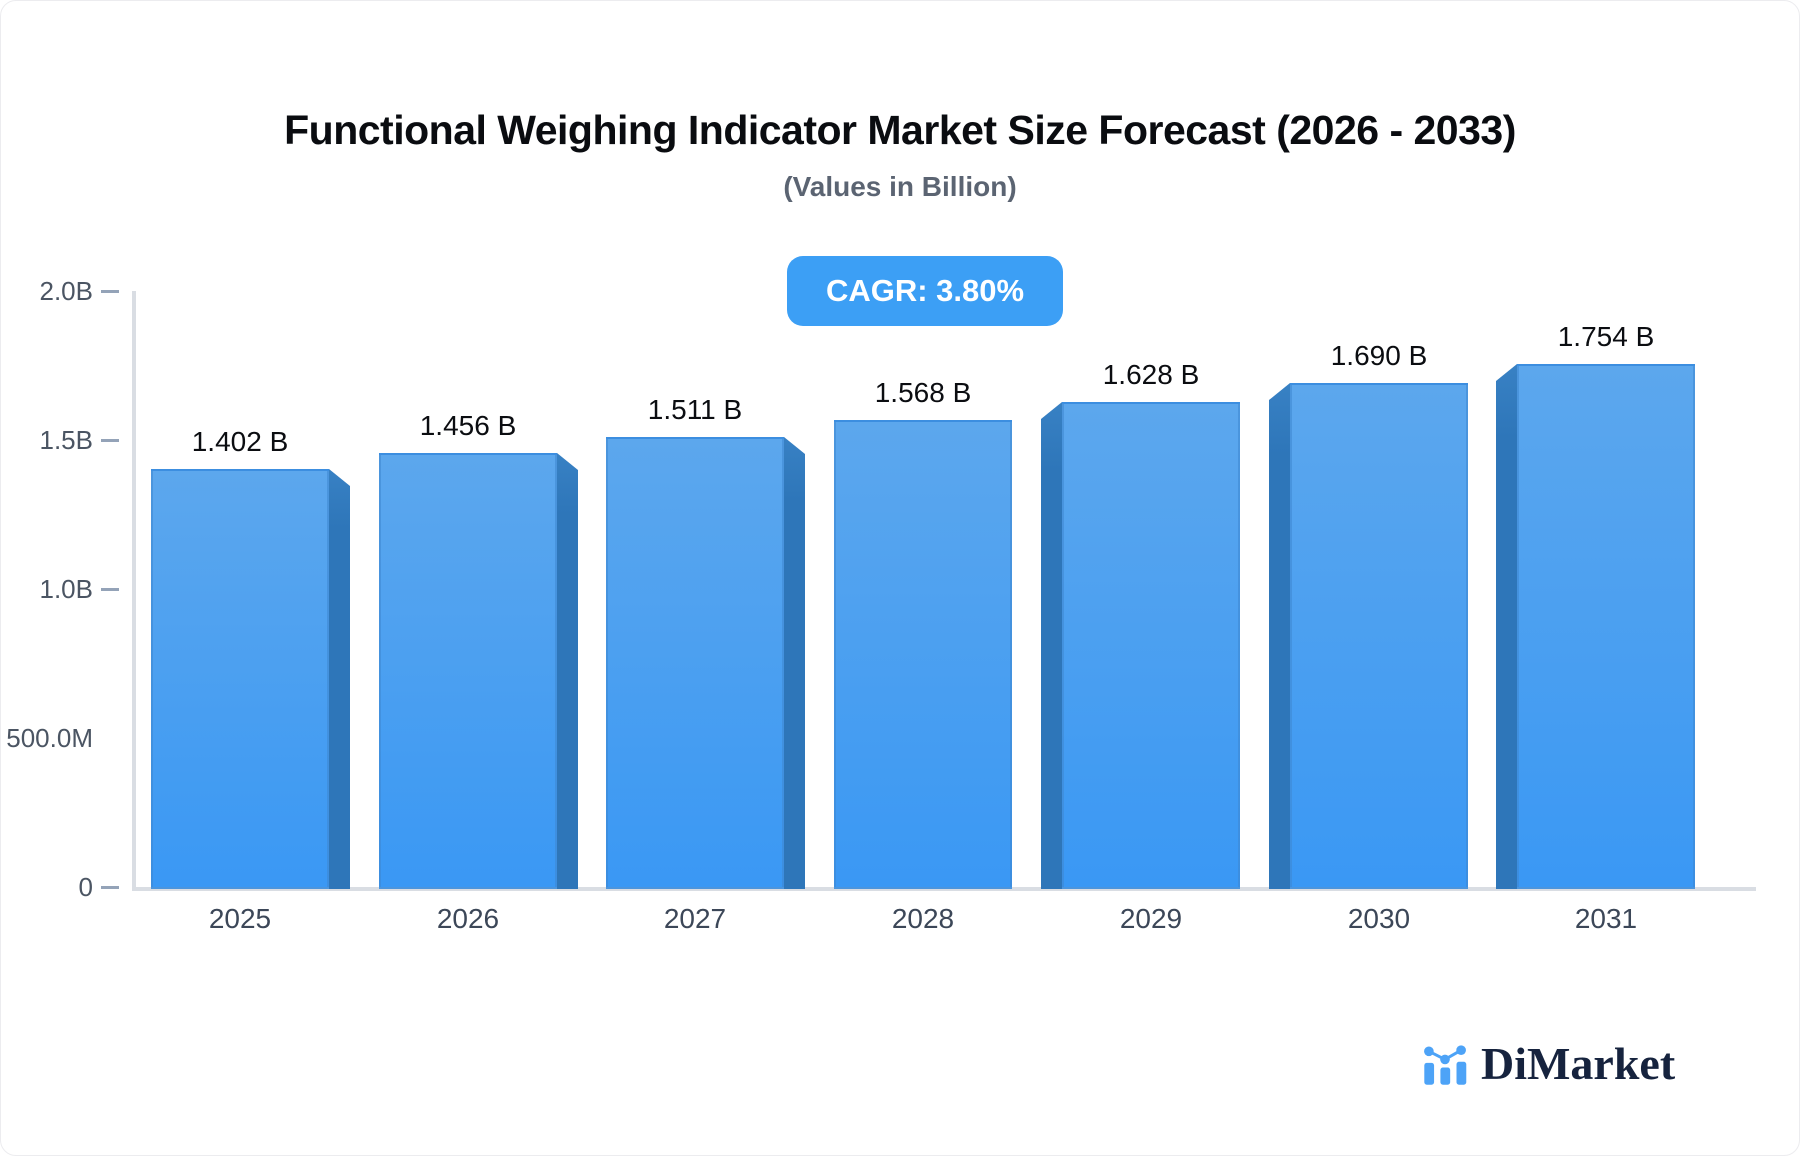  I want to click on x-category-label: 2026, so click(468, 918).